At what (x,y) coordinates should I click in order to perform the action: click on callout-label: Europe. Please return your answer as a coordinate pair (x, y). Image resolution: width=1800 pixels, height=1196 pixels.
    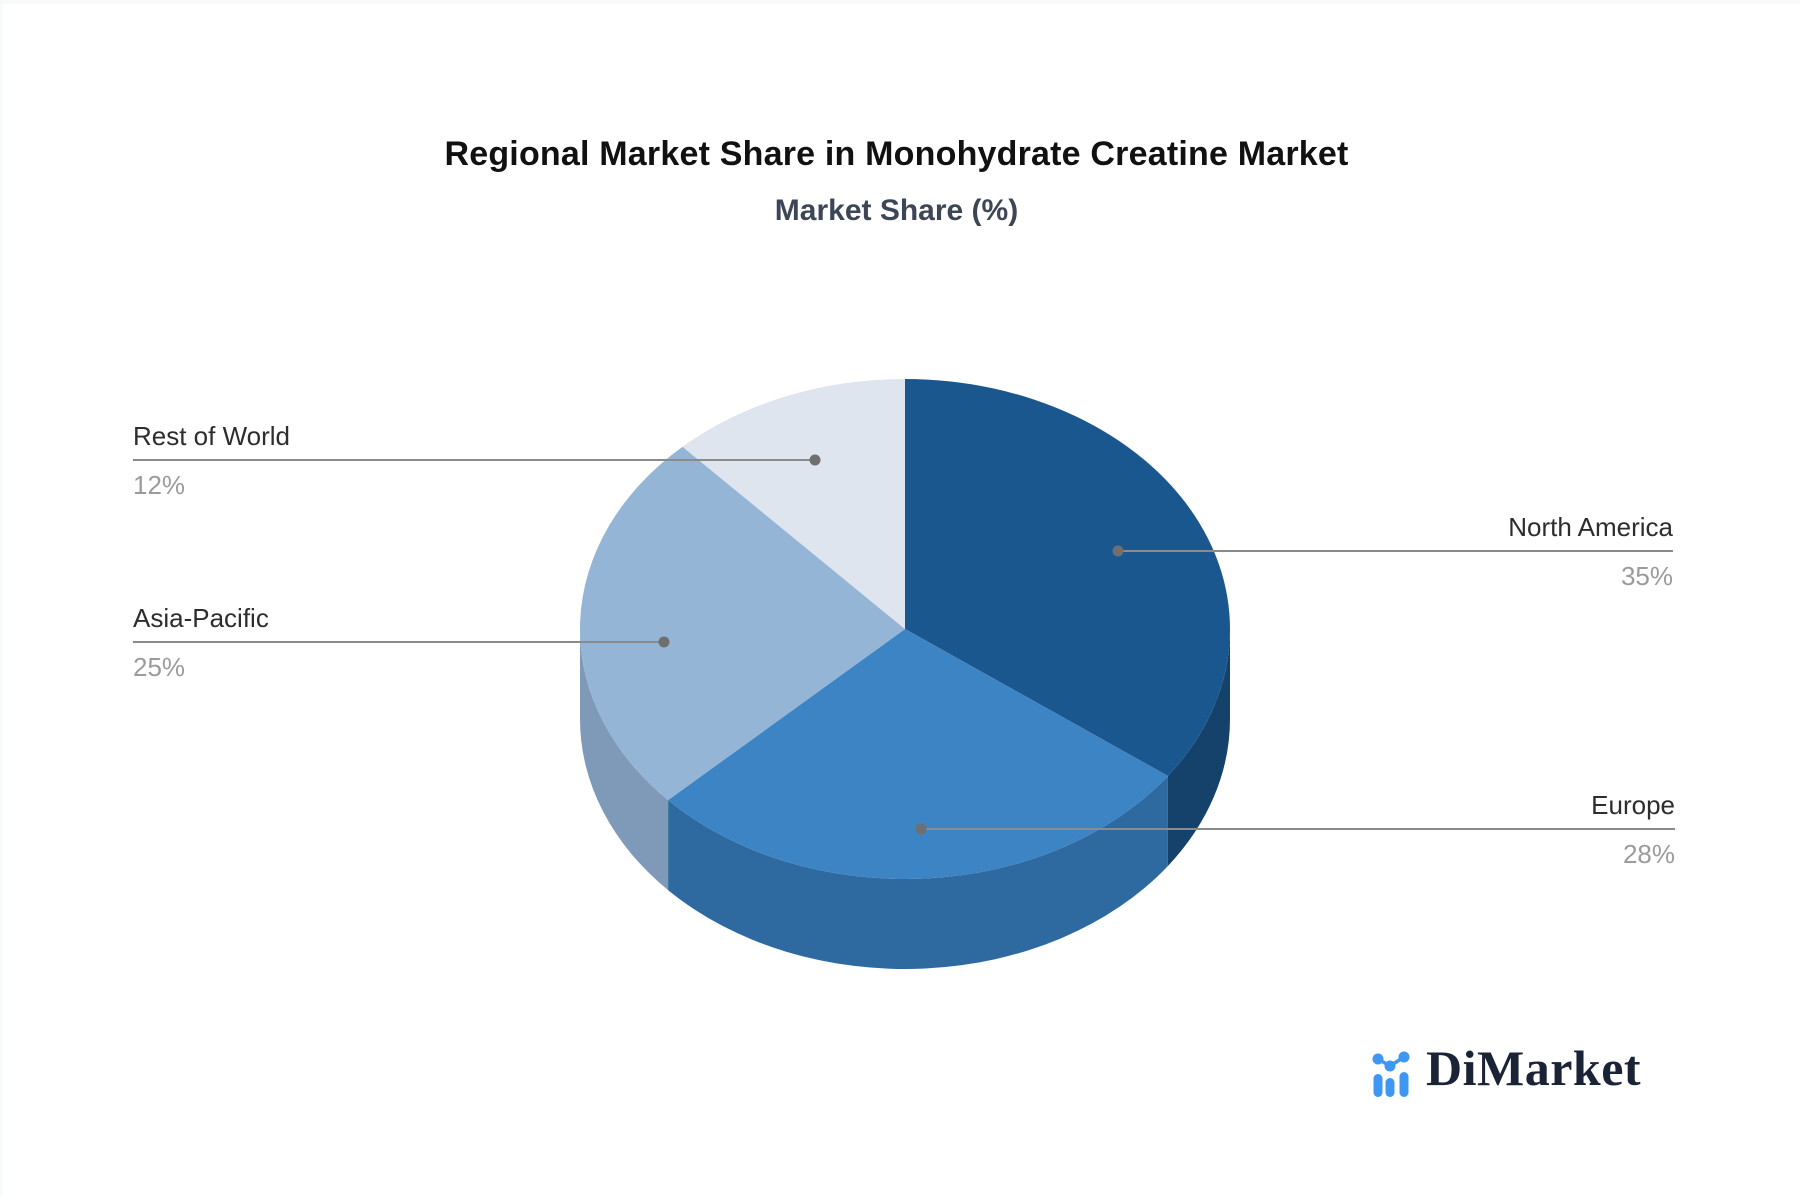
    Looking at the image, I should click on (1633, 805).